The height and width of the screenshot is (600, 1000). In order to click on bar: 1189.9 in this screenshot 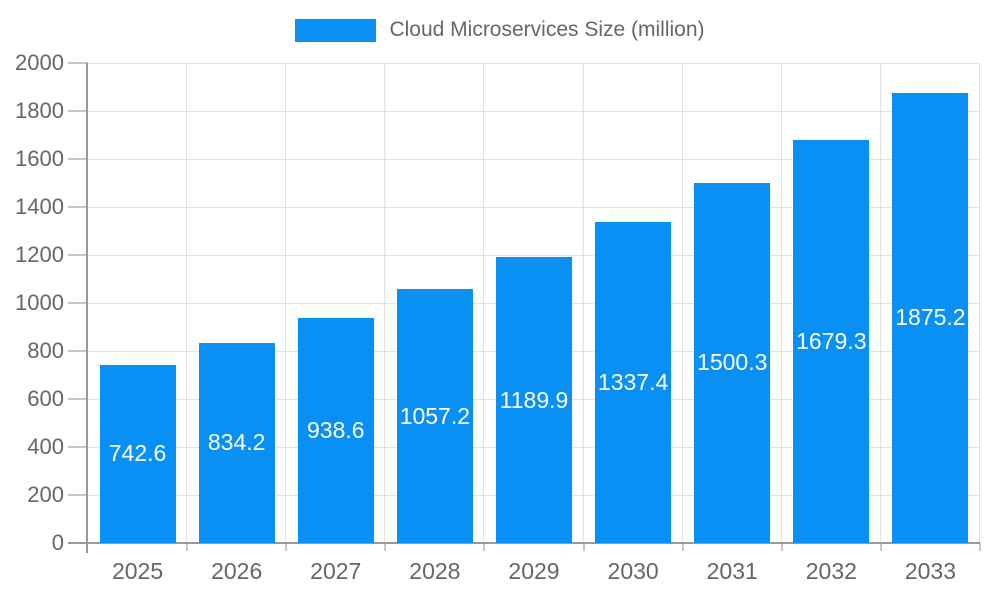, I will do `click(534, 400)`.